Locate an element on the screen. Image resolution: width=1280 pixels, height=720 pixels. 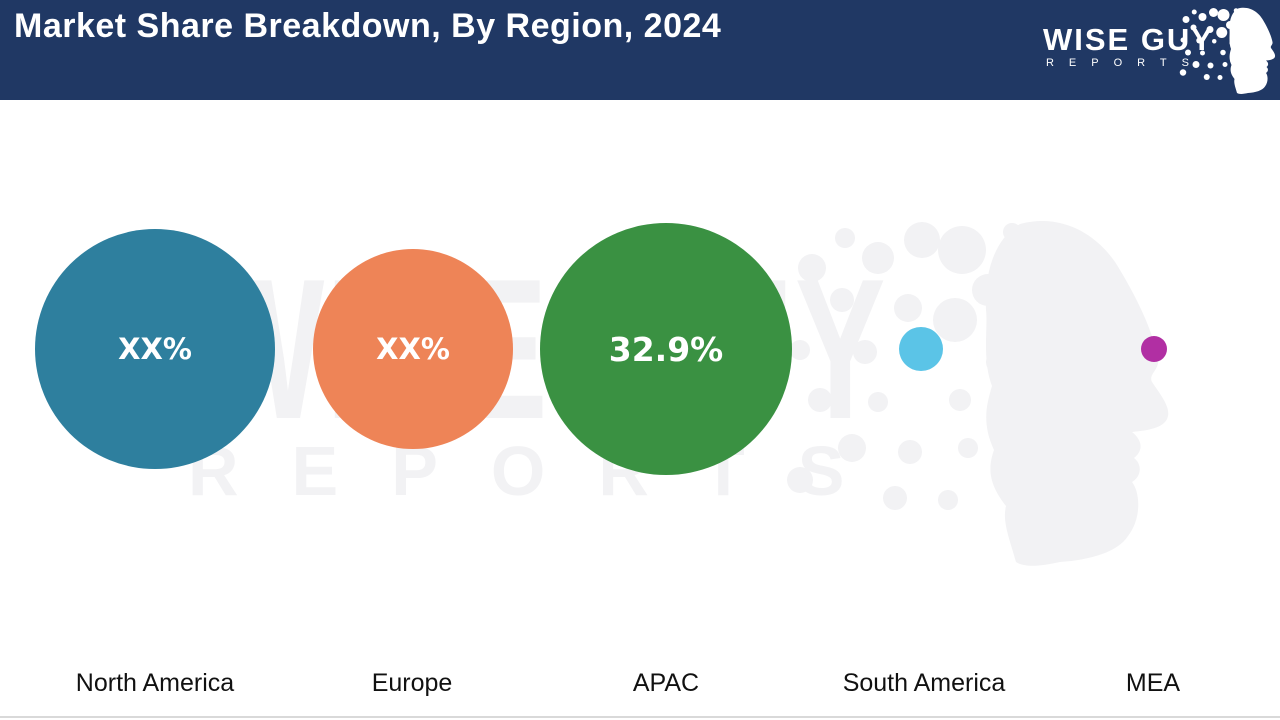
category-label-mea: MEA is located at coordinates (1153, 683).